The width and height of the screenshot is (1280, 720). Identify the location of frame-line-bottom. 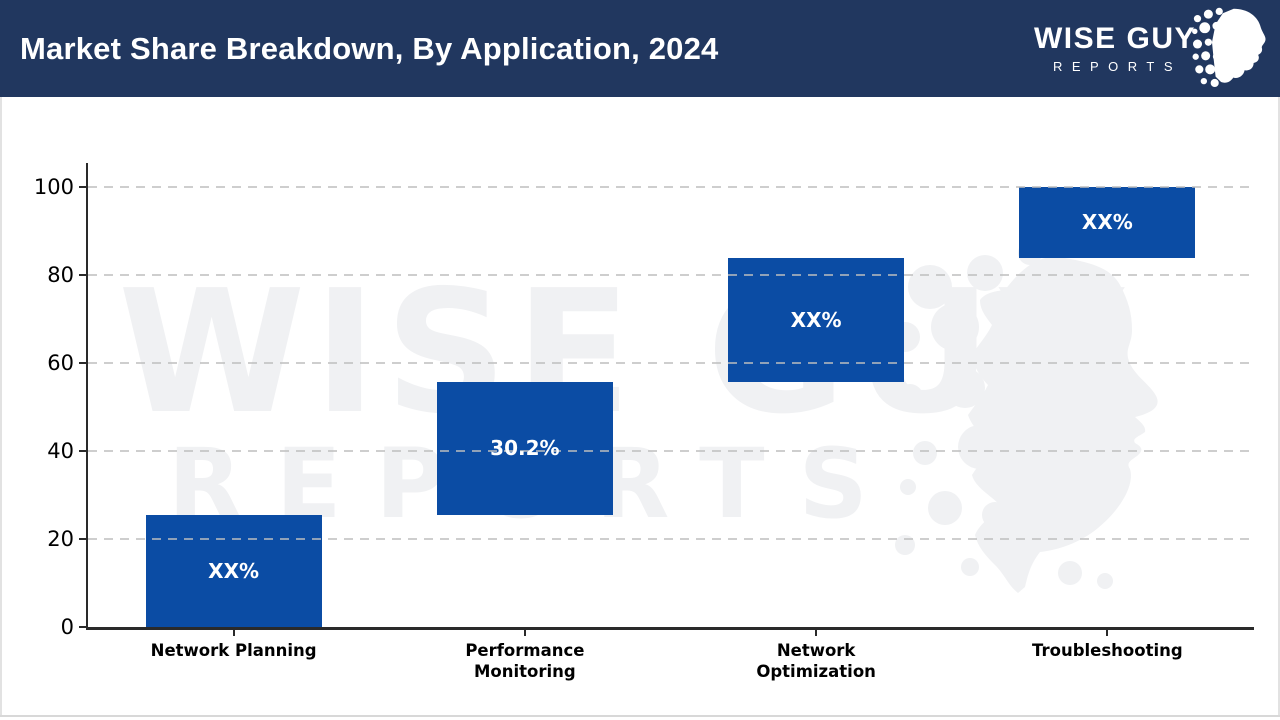
(640, 716).